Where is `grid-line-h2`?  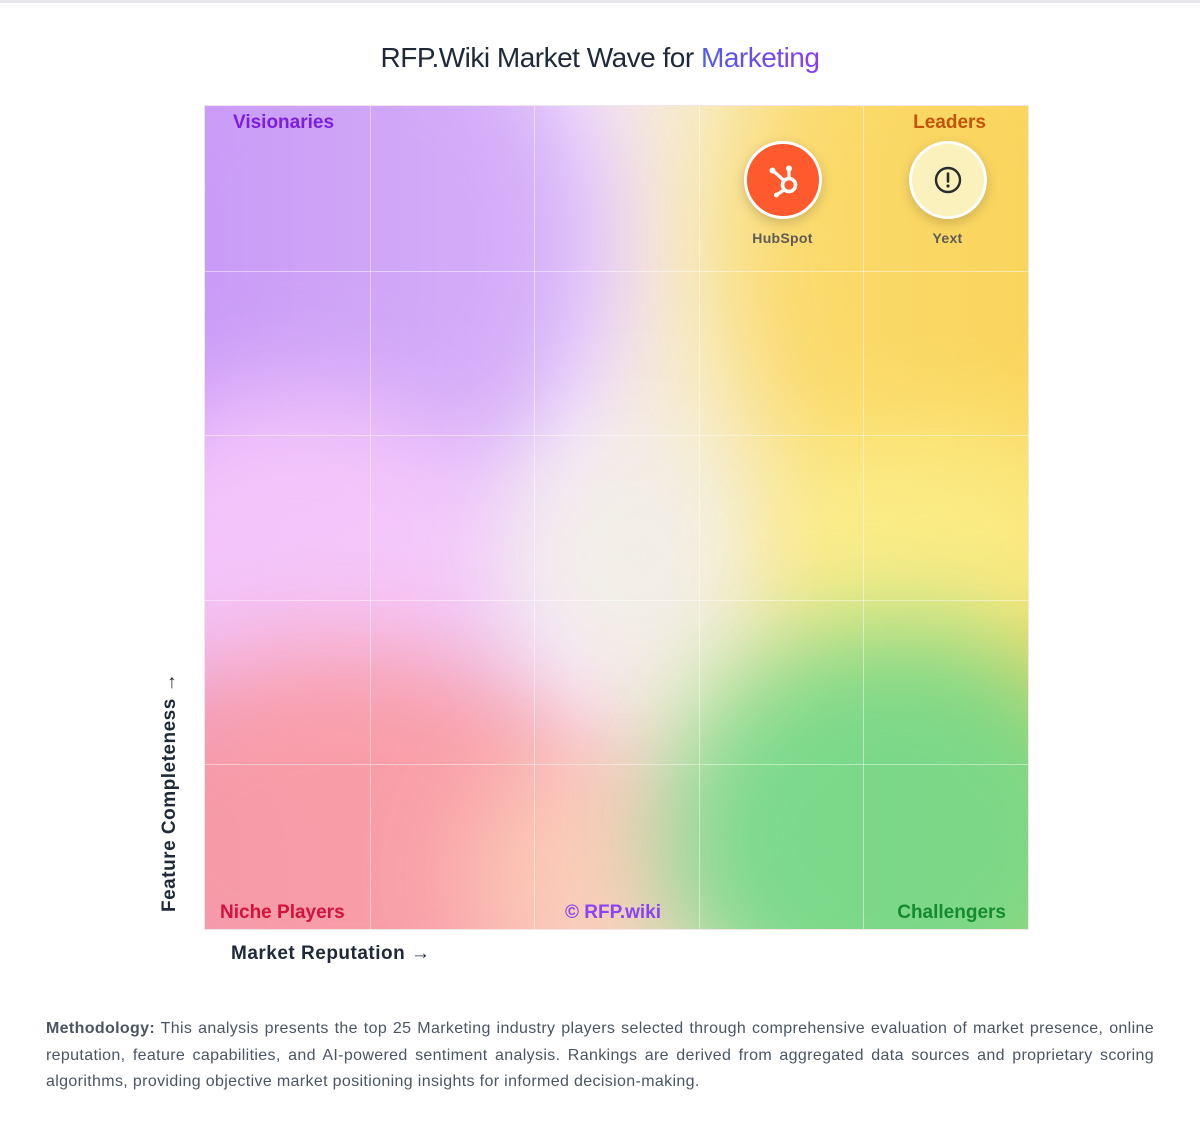
grid-line-h2 is located at coordinates (616, 436).